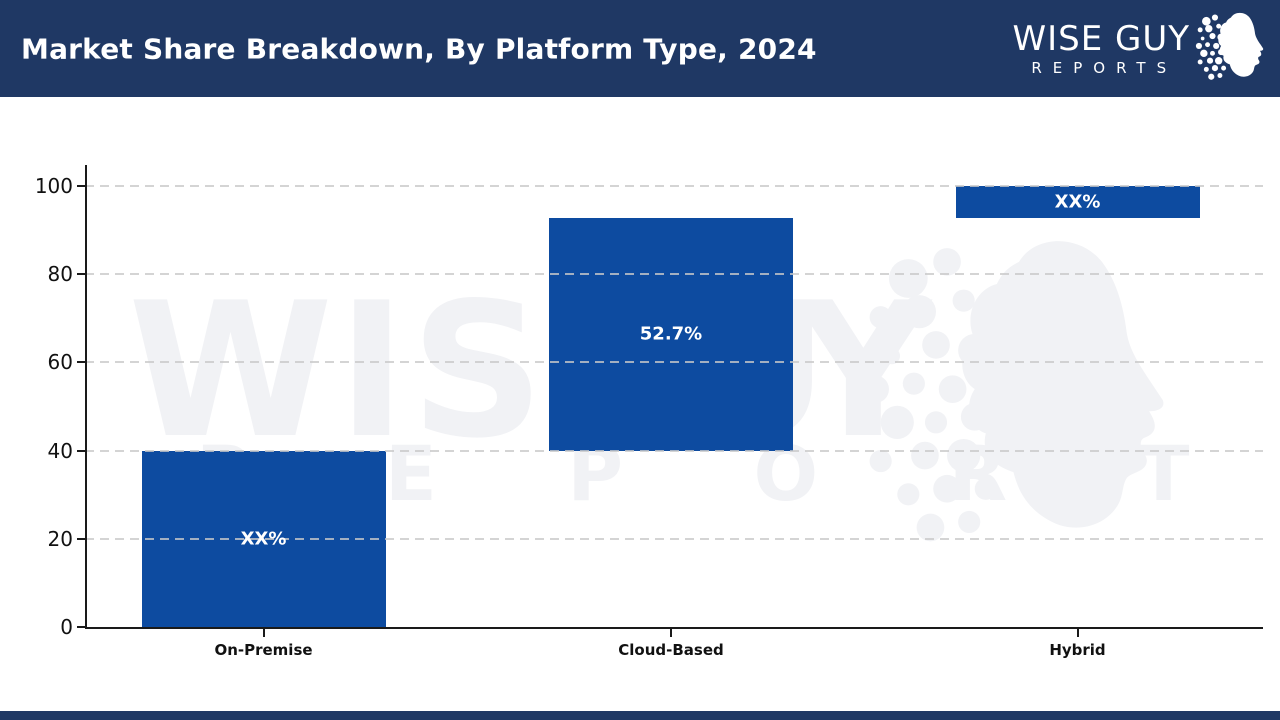 The height and width of the screenshot is (720, 1280). What do you see at coordinates (86, 397) in the screenshot?
I see `y-axis-line` at bounding box center [86, 397].